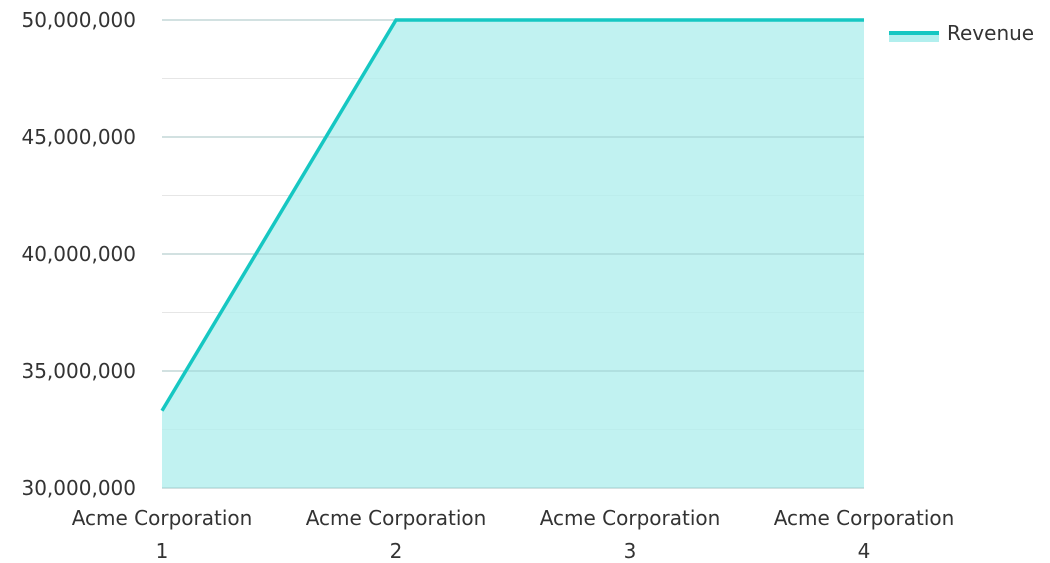  What do you see at coordinates (78, 488) in the screenshot?
I see `y-tick-label: 30,000,000` at bounding box center [78, 488].